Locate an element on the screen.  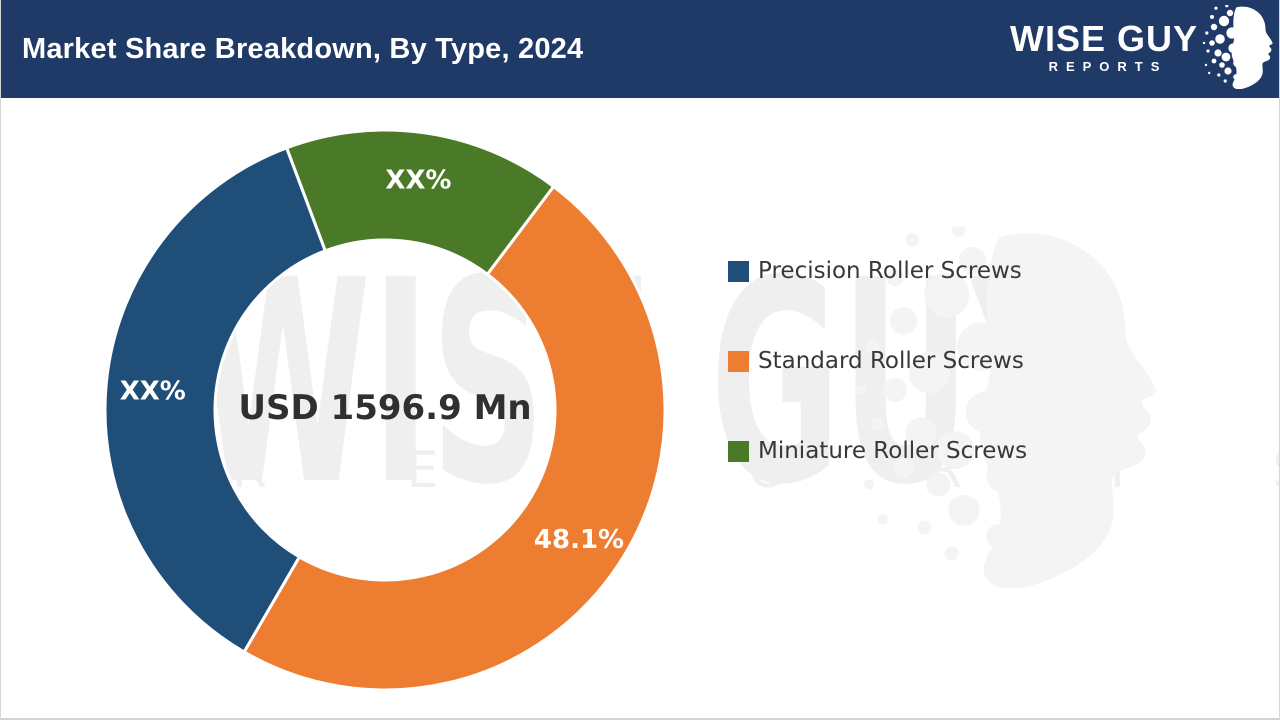
legend-item-standard: Standard Roller Screws is located at coordinates (876, 361).